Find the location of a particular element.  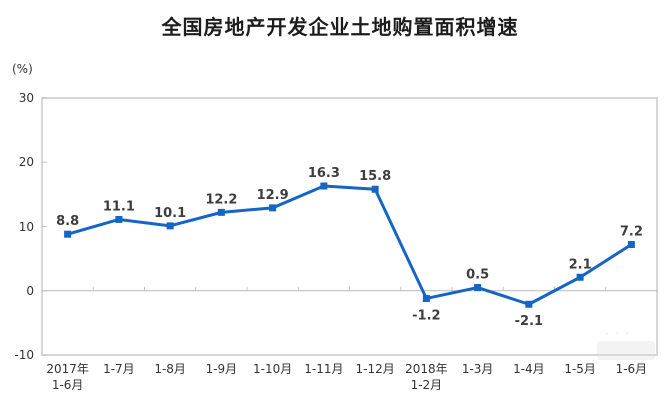

data-label: 15.8 is located at coordinates (375, 176).